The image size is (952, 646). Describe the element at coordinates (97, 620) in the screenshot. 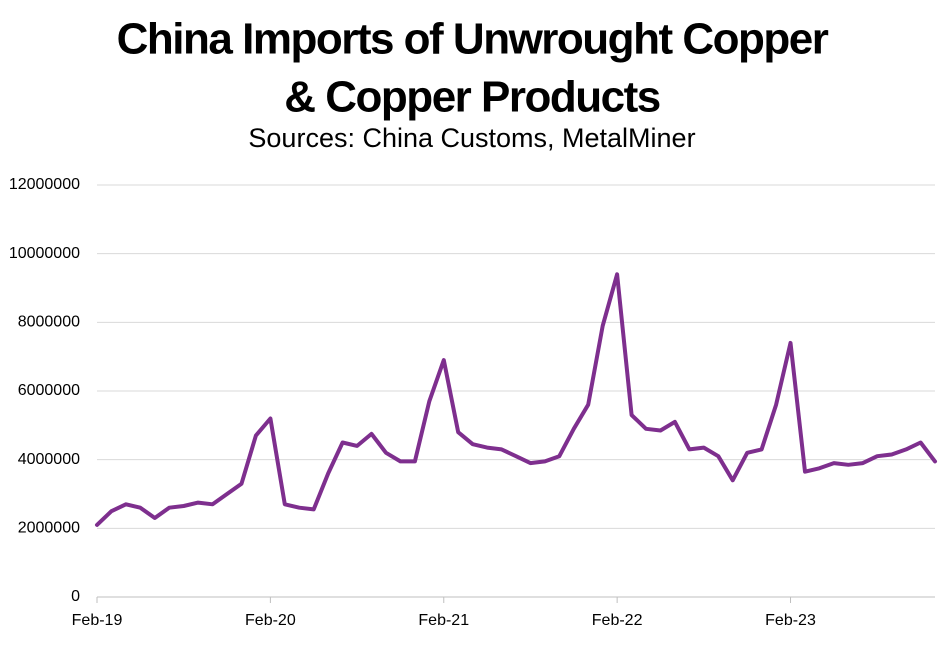

I see `x-tick-label: Feb-19` at that location.